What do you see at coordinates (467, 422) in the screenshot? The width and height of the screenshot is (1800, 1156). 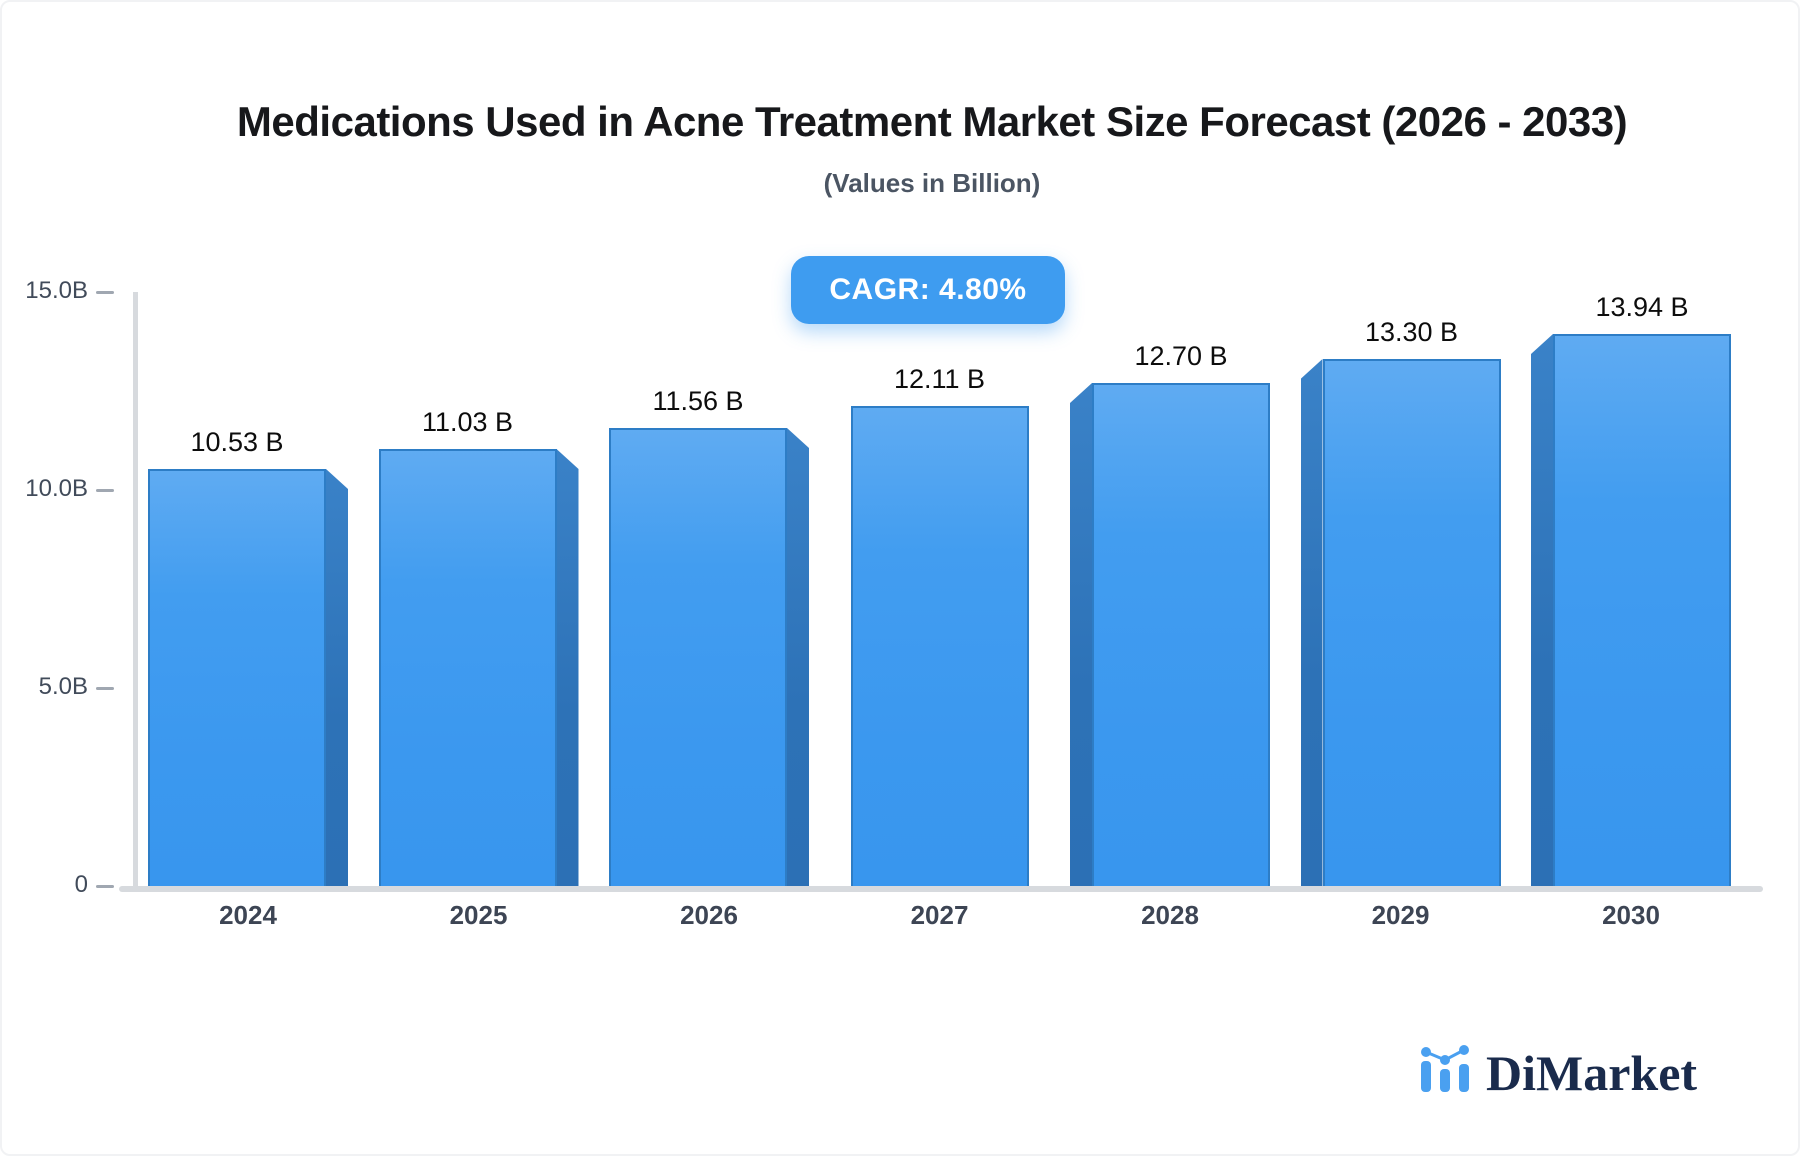 I see `bar-value-label: 11.03 B` at bounding box center [467, 422].